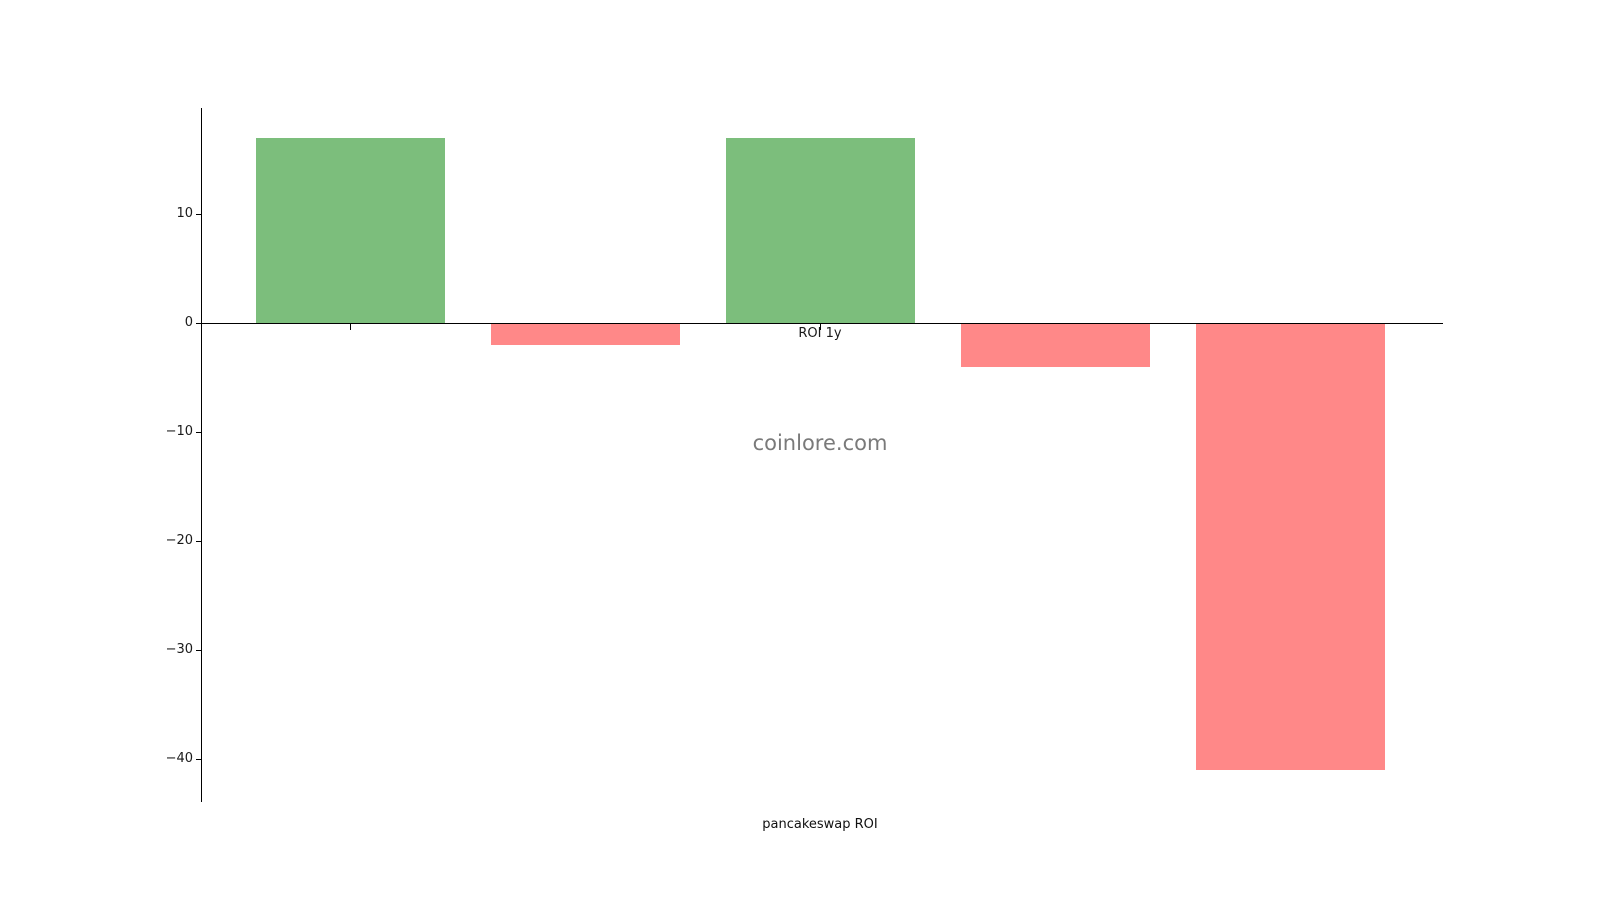 The image size is (1600, 900). Describe the element at coordinates (822, 323) in the screenshot. I see `x-axis-line` at that location.